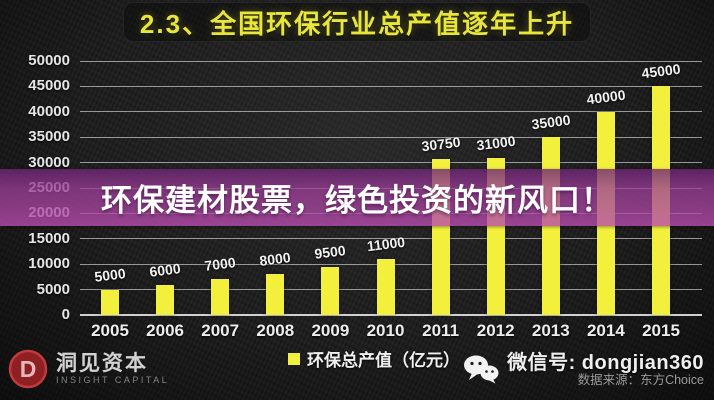 Image resolution: width=714 pixels, height=400 pixels. I want to click on y-tick-label: 15000, so click(49, 238).